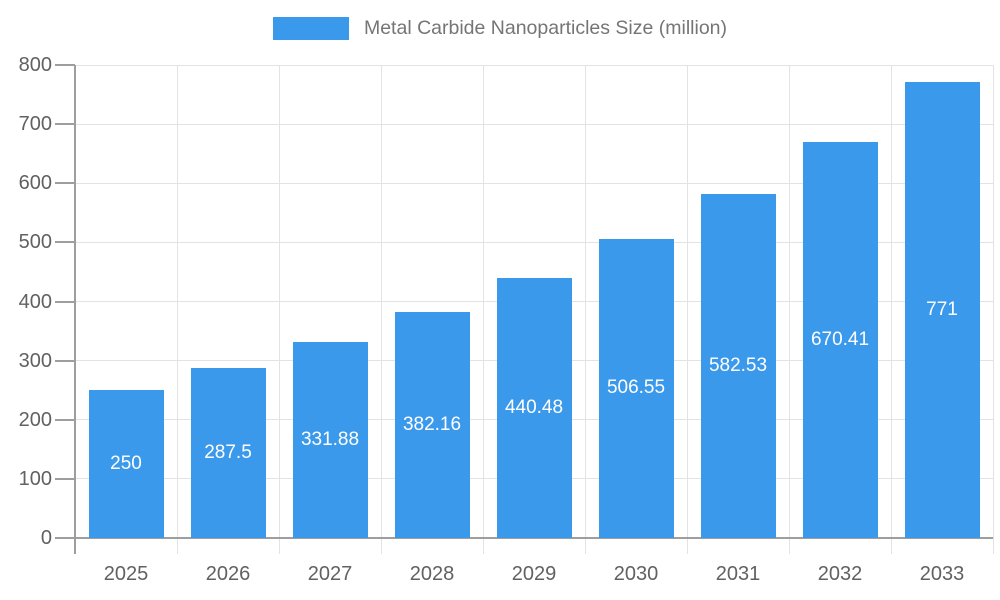  Describe the element at coordinates (35, 478) in the screenshot. I see `y-axis-label: 100` at that location.